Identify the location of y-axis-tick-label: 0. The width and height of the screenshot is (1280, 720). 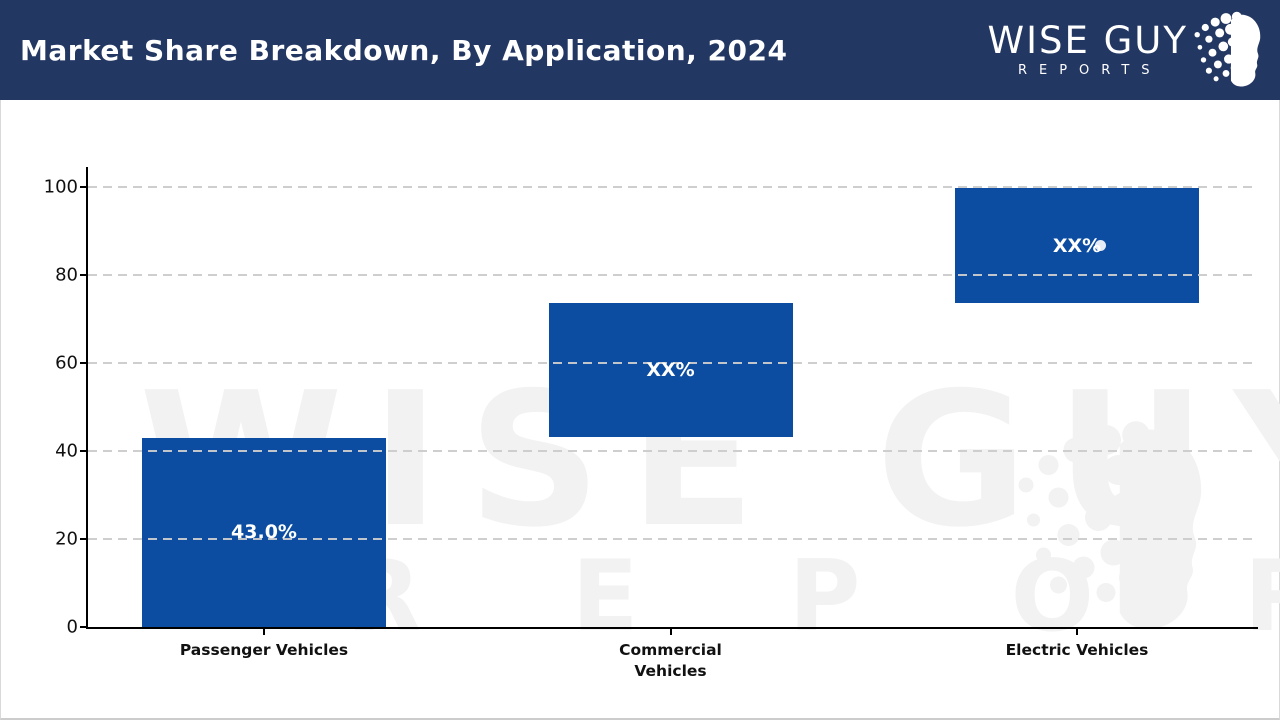
(72, 627).